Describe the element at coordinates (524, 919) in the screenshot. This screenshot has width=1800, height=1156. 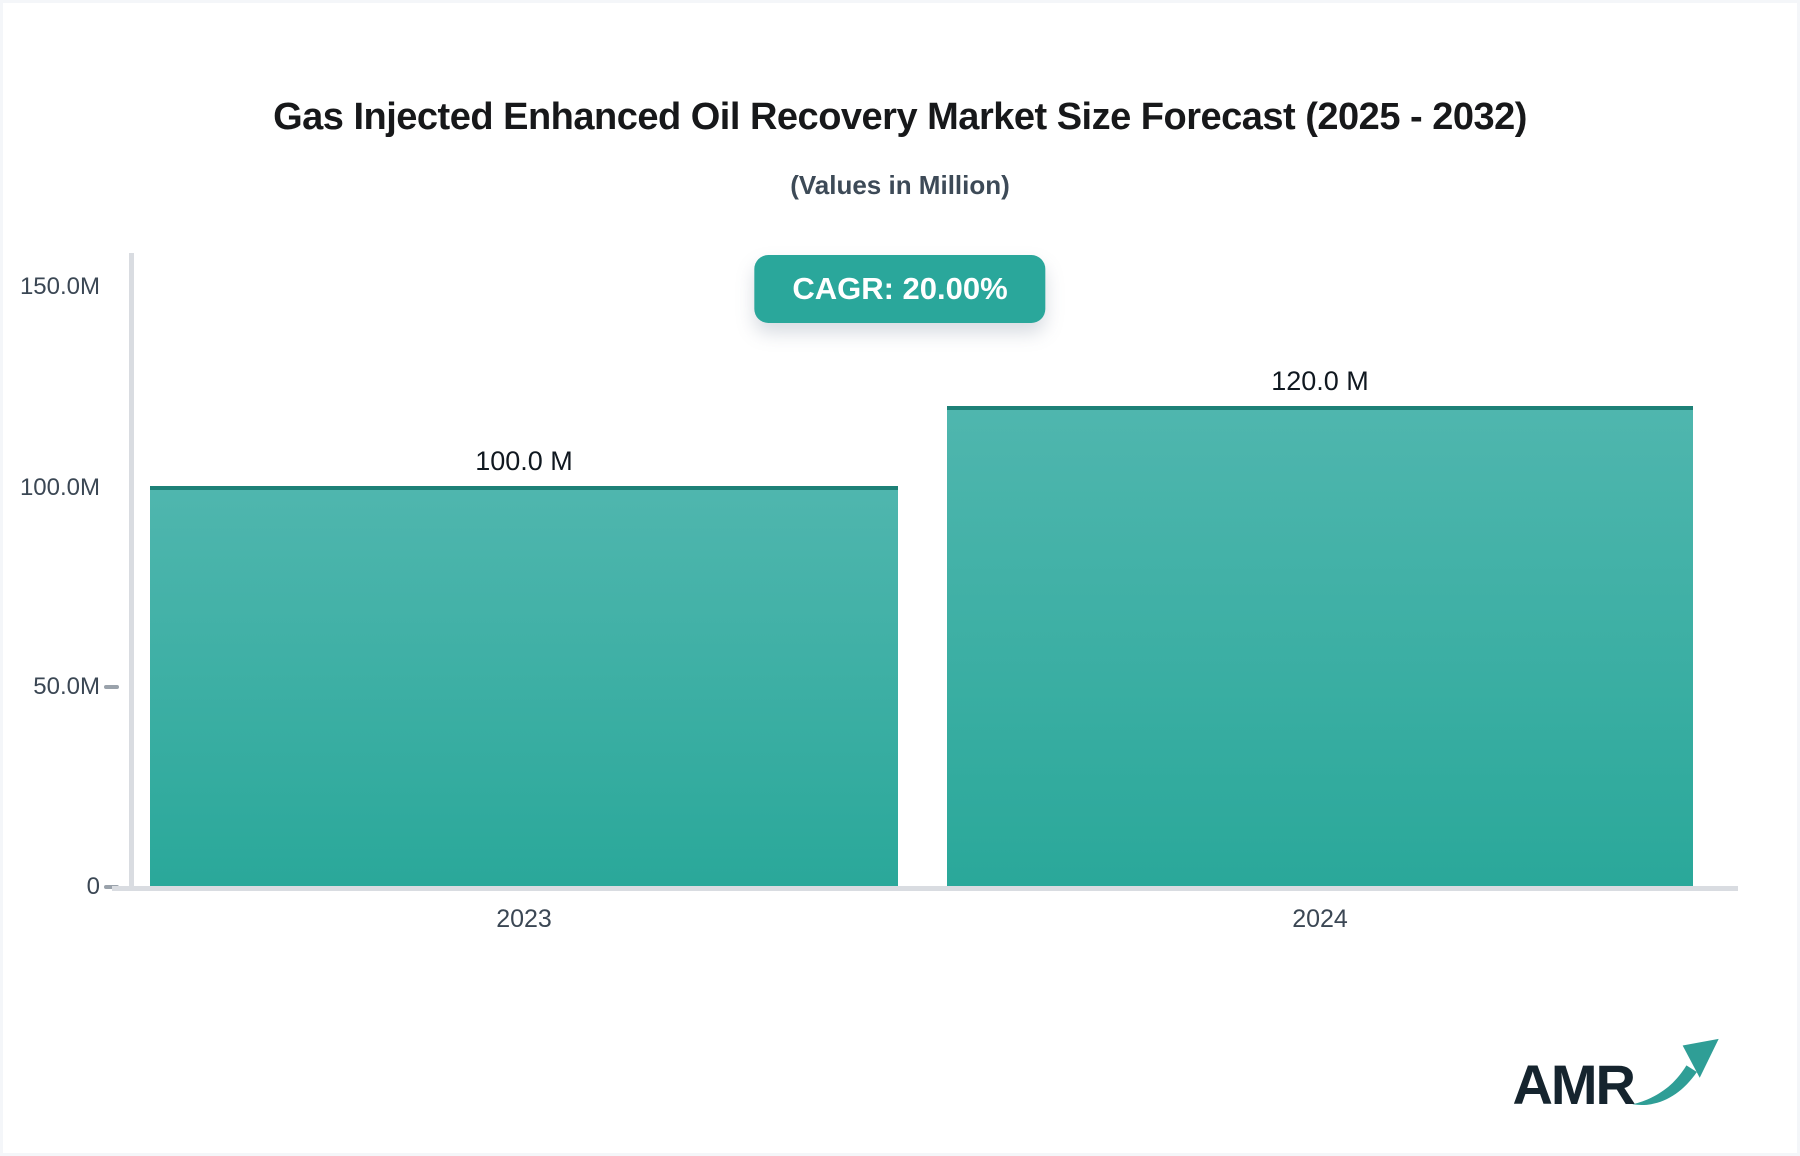
I see `x-tick-label-2023: 2023` at that location.